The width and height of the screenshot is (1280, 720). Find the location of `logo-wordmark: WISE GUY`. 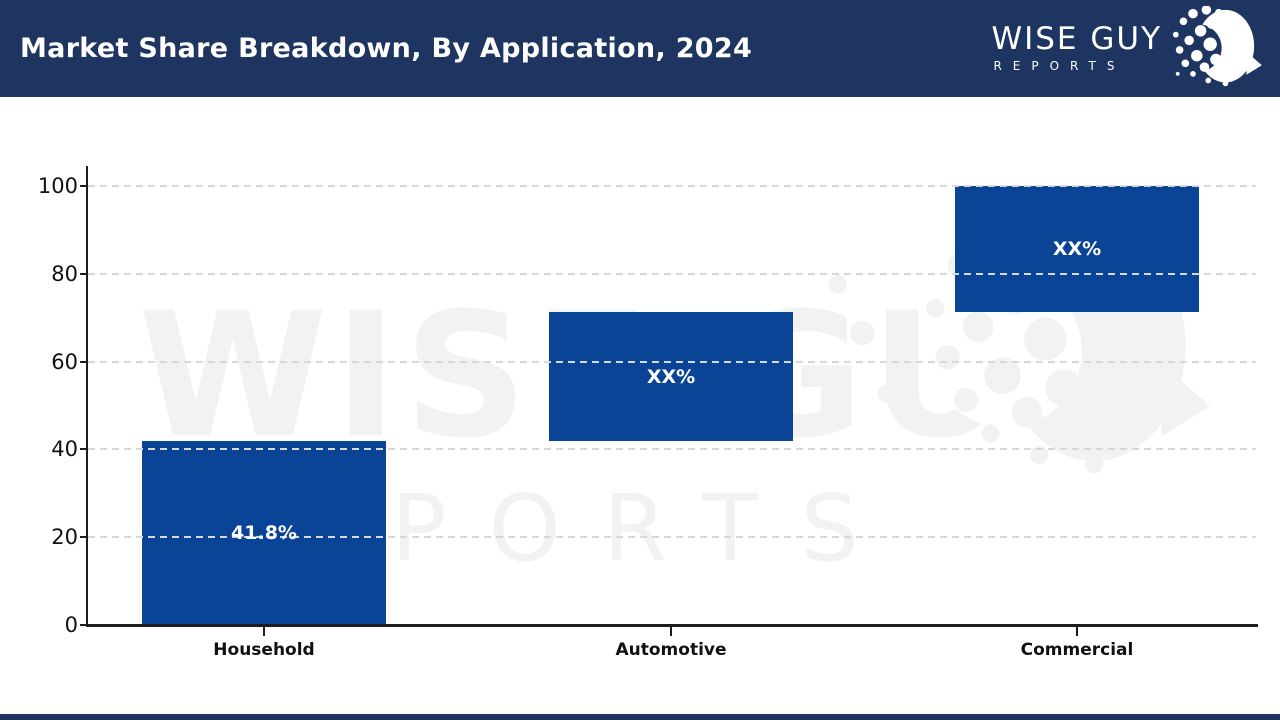

logo-wordmark: WISE GUY is located at coordinates (1076, 39).